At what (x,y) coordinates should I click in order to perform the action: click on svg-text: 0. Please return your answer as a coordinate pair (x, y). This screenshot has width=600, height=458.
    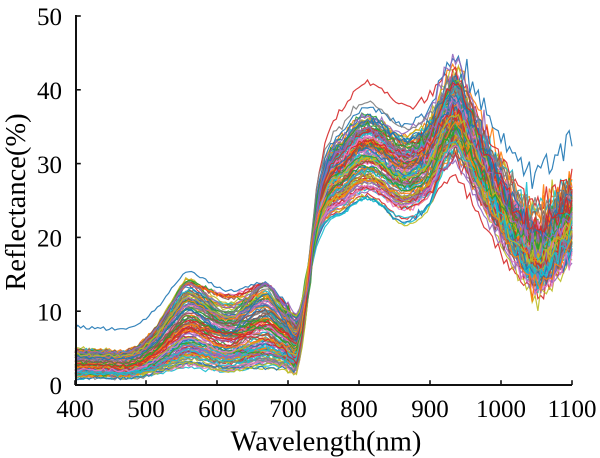
    Looking at the image, I should click on (56, 386).